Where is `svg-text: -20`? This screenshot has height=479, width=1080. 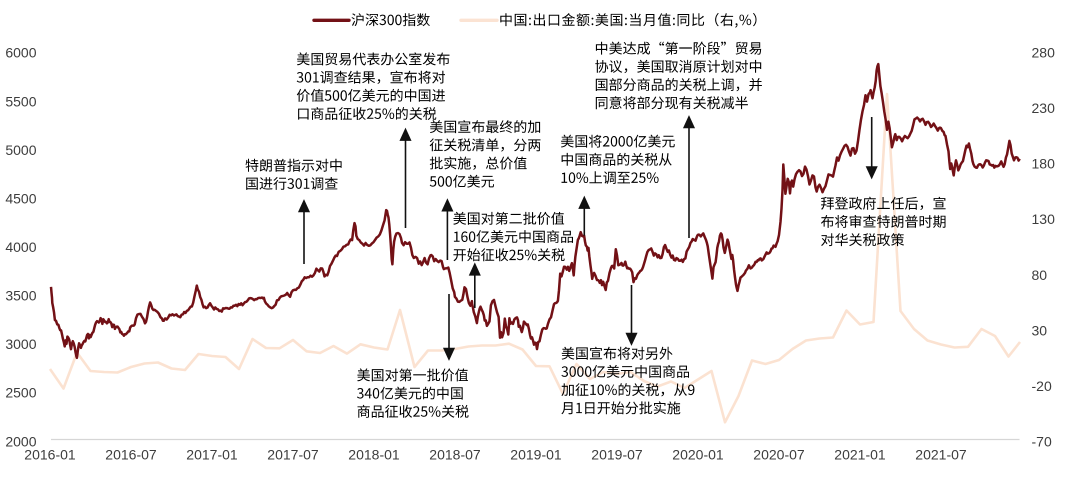 svg-text: -20 is located at coordinates (1042, 386).